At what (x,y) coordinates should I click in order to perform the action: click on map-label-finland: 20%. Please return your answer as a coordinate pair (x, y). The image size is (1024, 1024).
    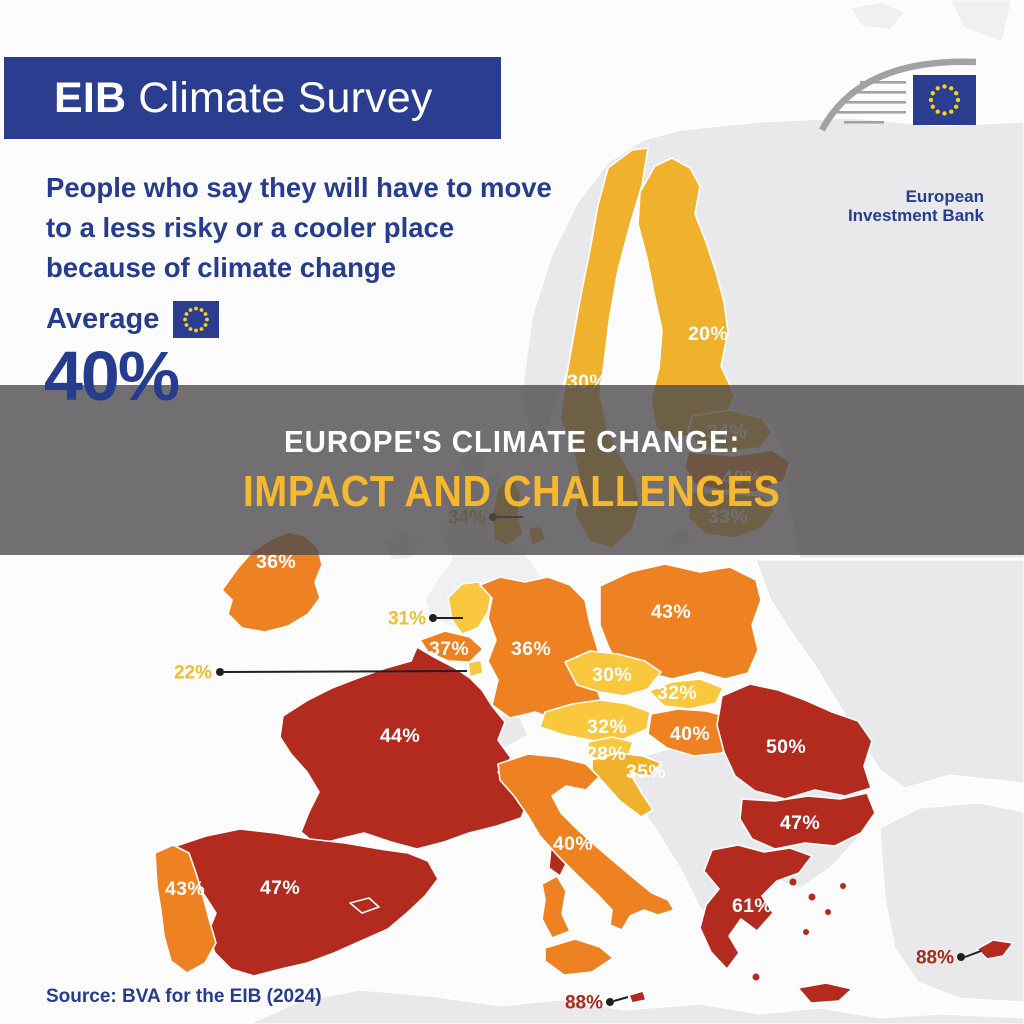
    Looking at the image, I should click on (708, 334).